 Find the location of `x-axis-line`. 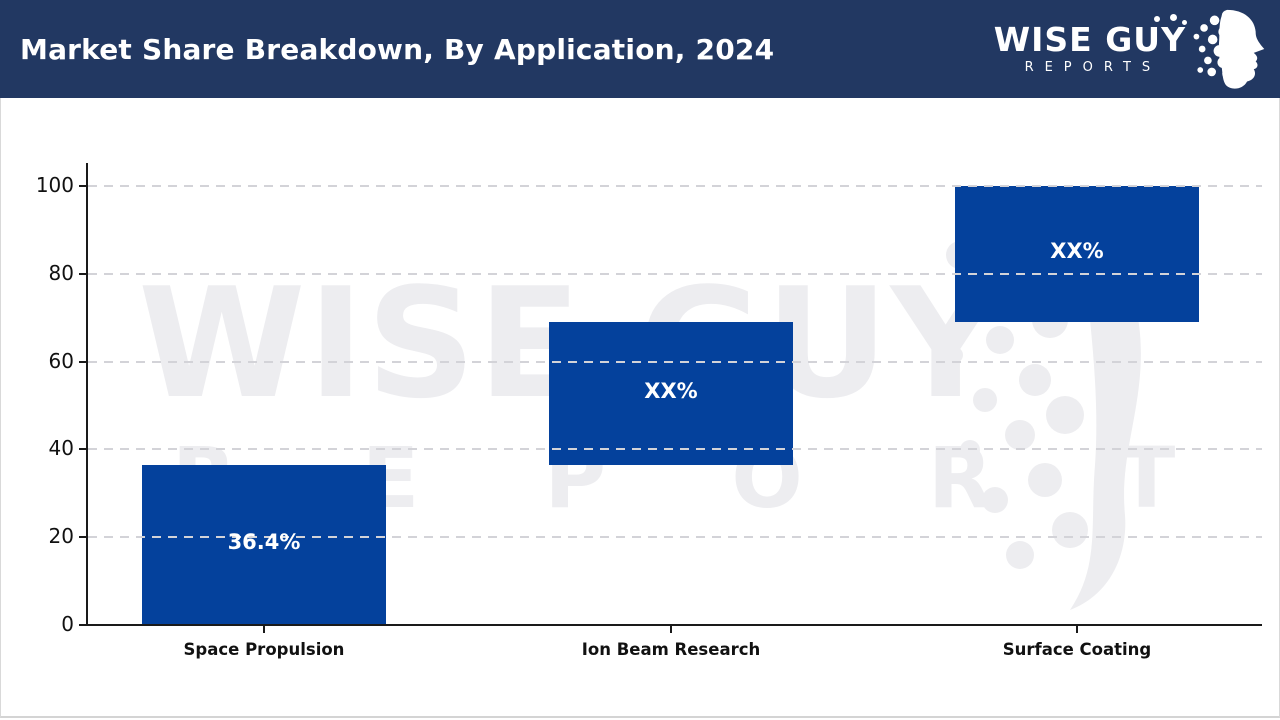

x-axis-line is located at coordinates (674, 625).